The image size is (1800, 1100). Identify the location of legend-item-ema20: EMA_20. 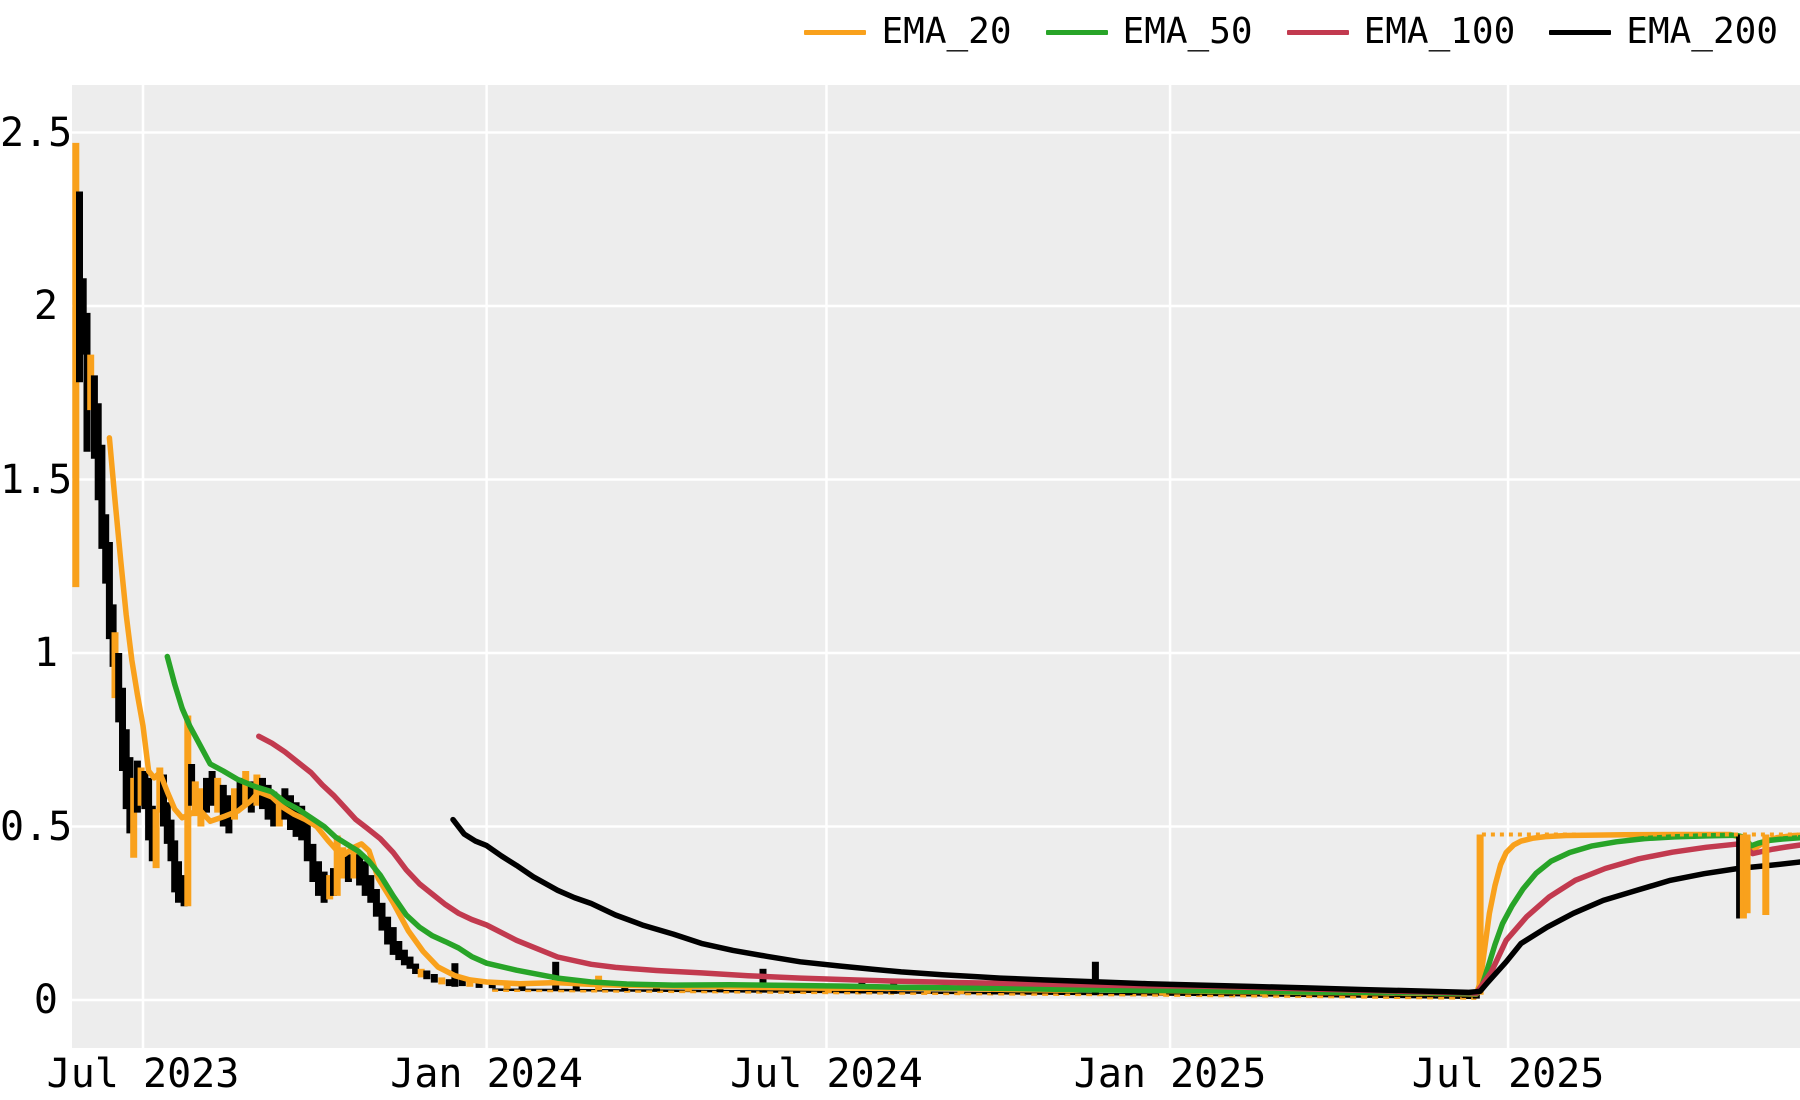
(908, 32).